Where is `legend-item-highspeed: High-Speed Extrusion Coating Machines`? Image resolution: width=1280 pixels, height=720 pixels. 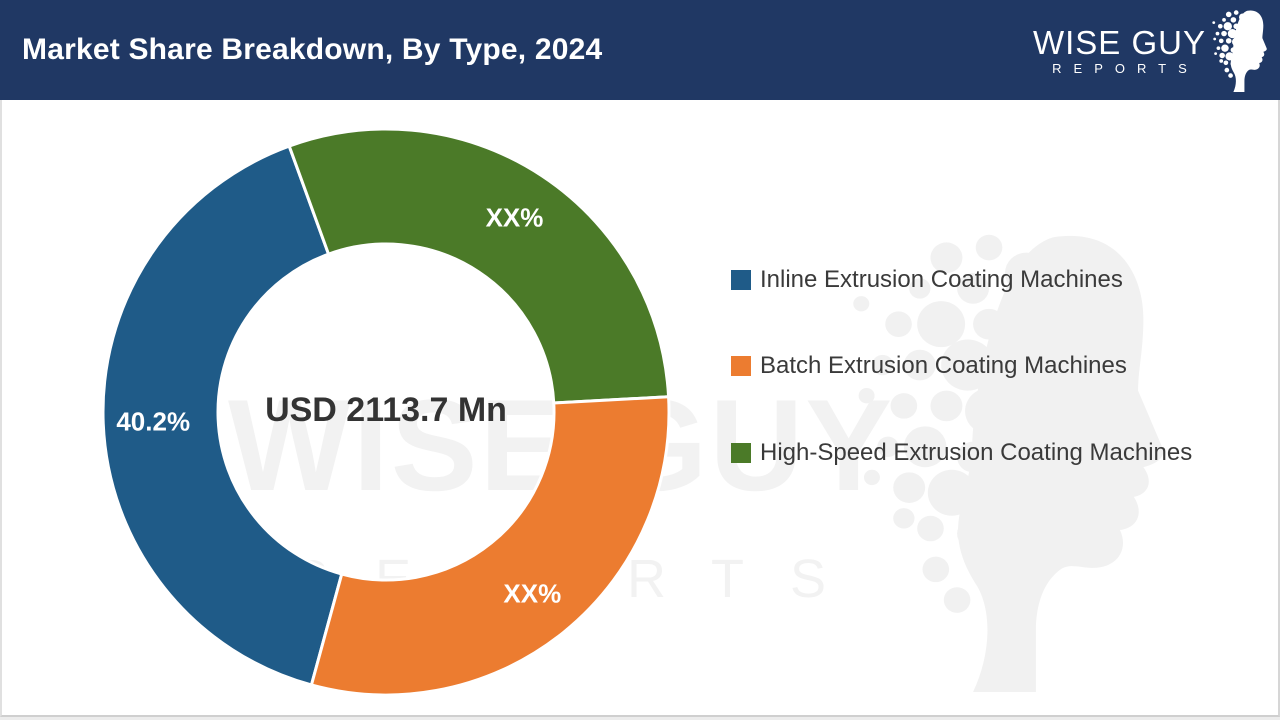 legend-item-highspeed: High-Speed Extrusion Coating Machines is located at coordinates (961, 453).